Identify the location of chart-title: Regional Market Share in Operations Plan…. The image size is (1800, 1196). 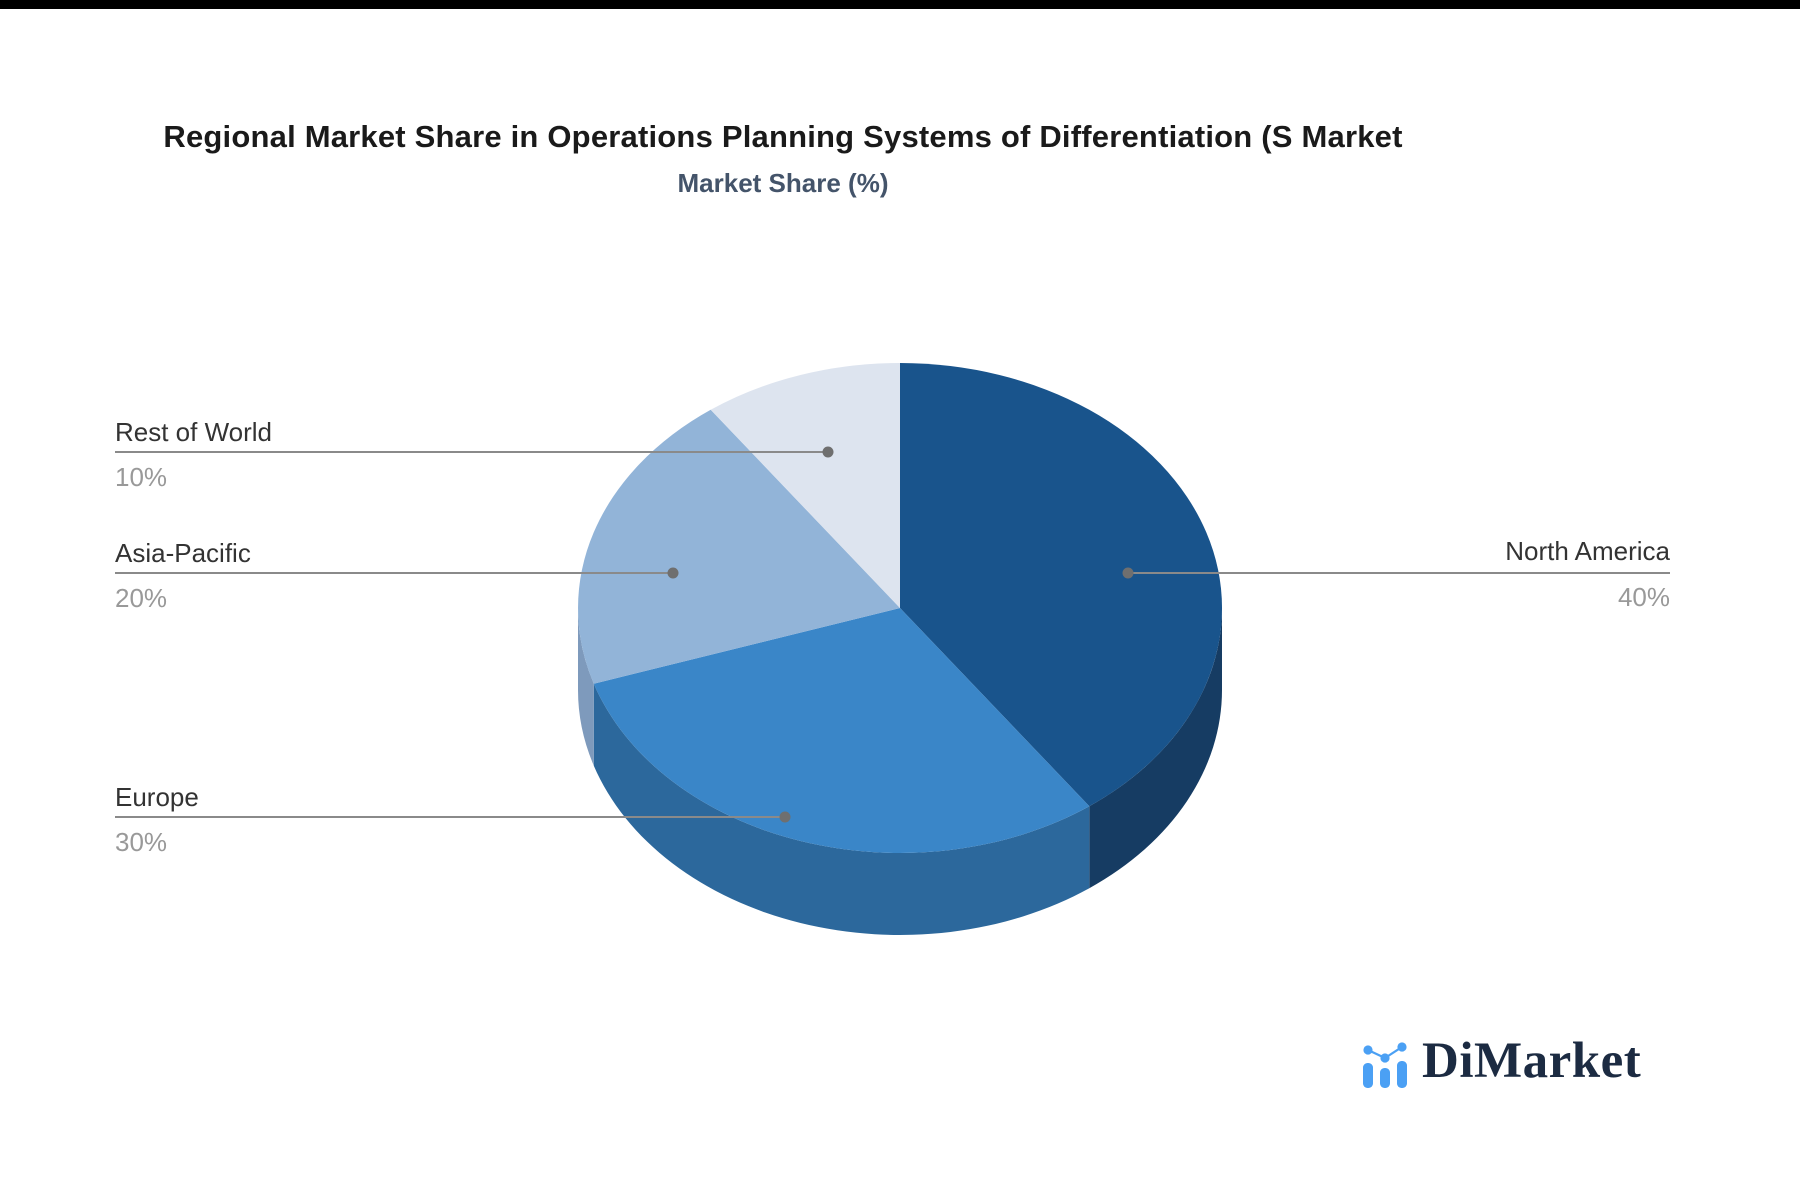
(783, 136).